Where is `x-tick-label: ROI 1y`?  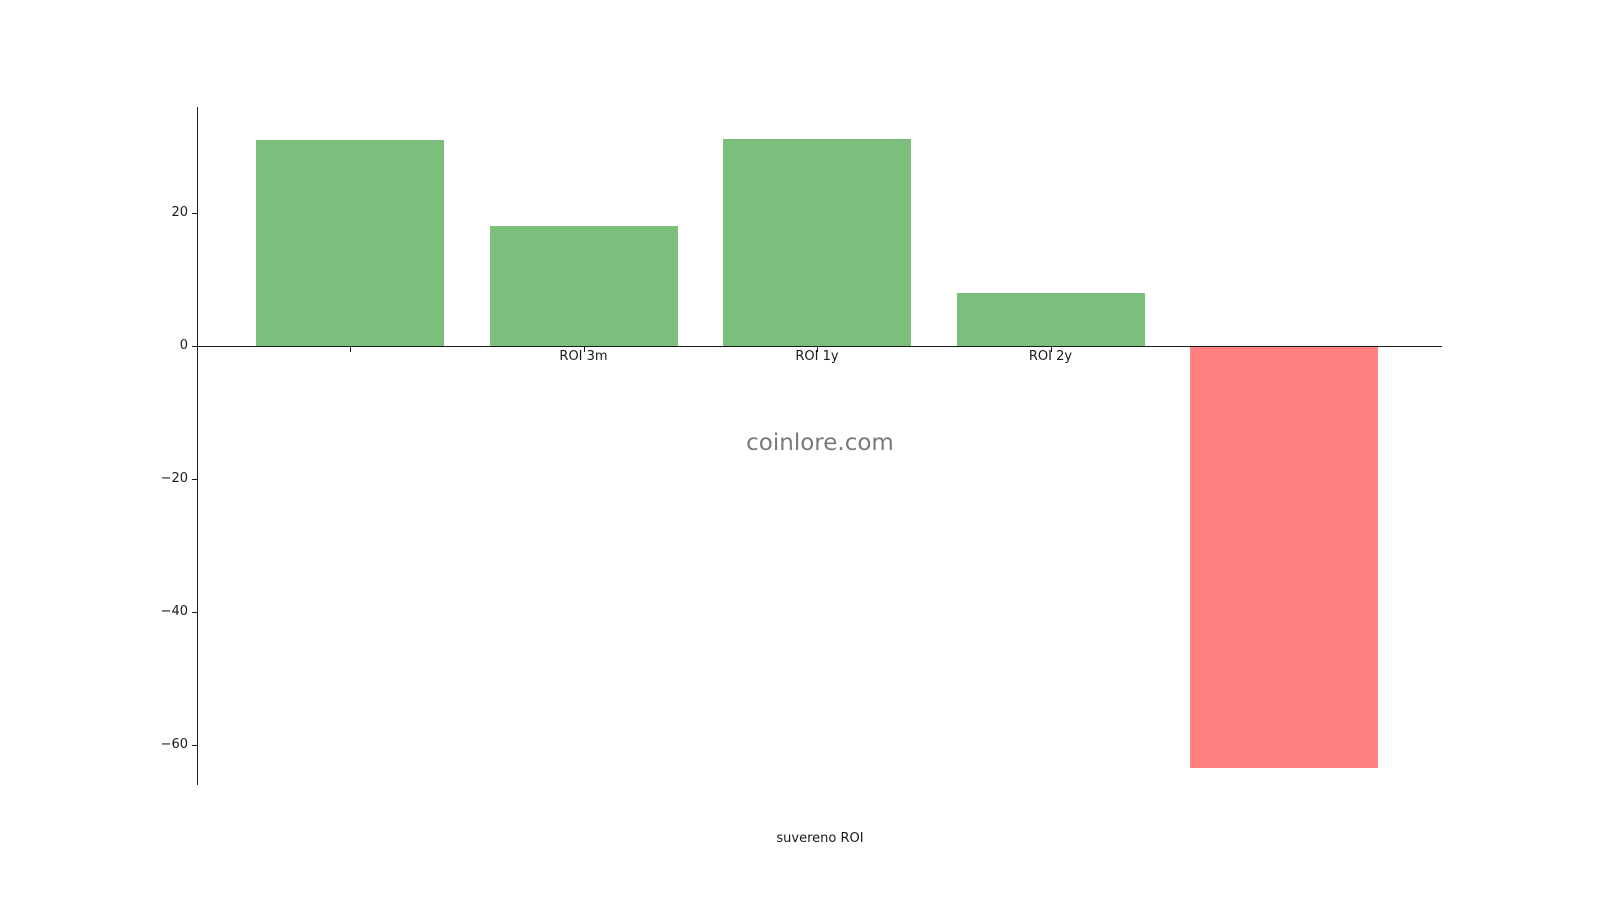
x-tick-label: ROI 1y is located at coordinates (817, 356).